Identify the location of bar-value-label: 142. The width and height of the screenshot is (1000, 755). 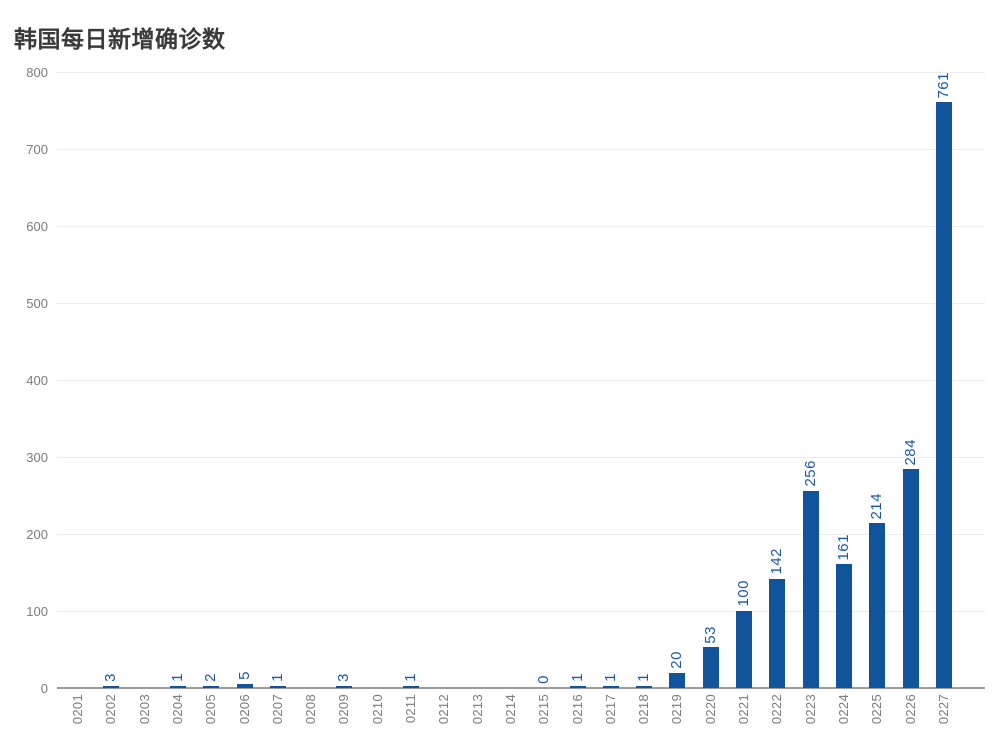
(777, 561).